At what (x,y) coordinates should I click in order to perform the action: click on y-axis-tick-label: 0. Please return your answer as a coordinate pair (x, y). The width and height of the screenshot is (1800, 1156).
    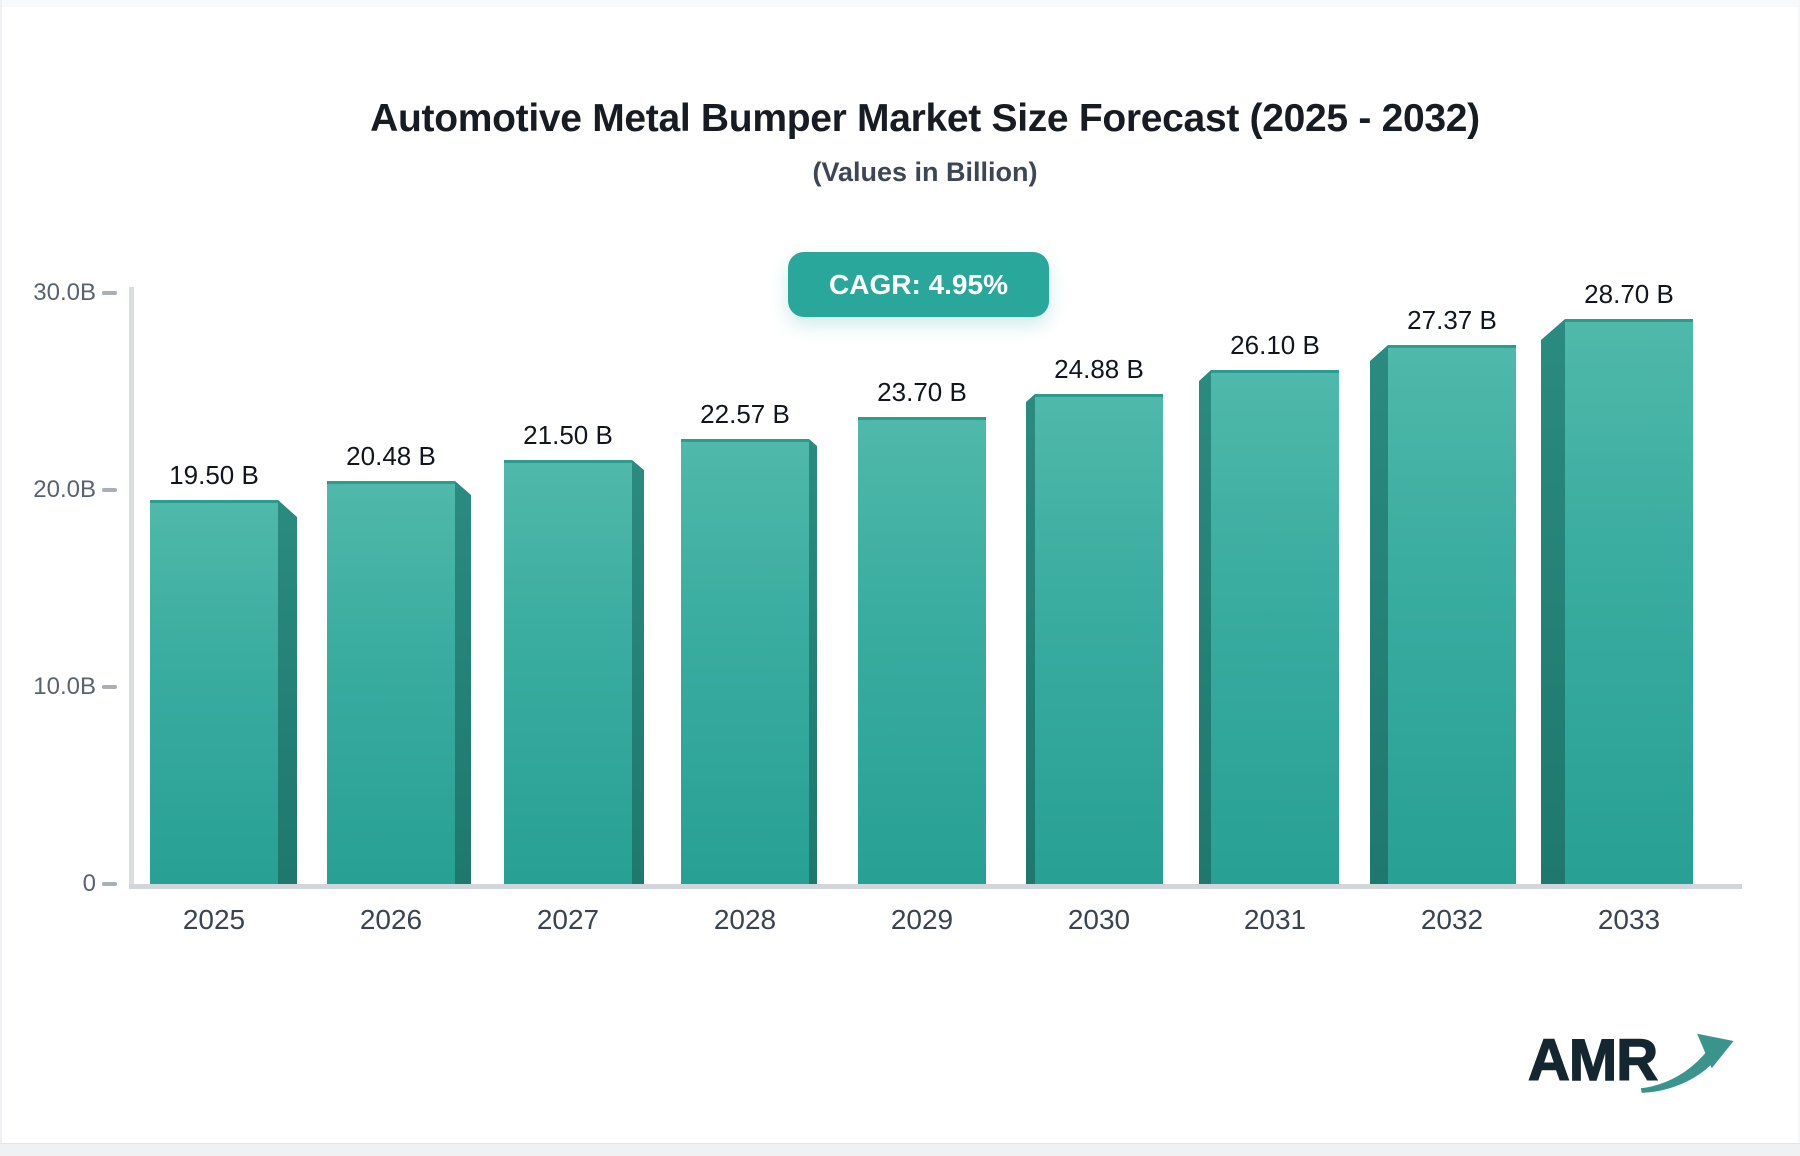
    Looking at the image, I should click on (89, 883).